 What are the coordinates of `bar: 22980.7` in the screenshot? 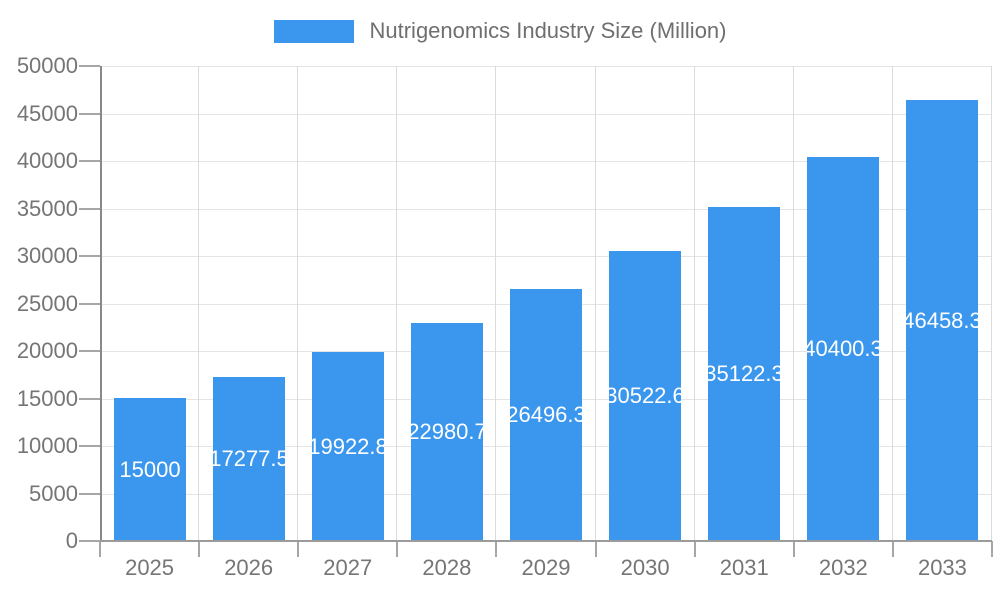 It's located at (447, 432).